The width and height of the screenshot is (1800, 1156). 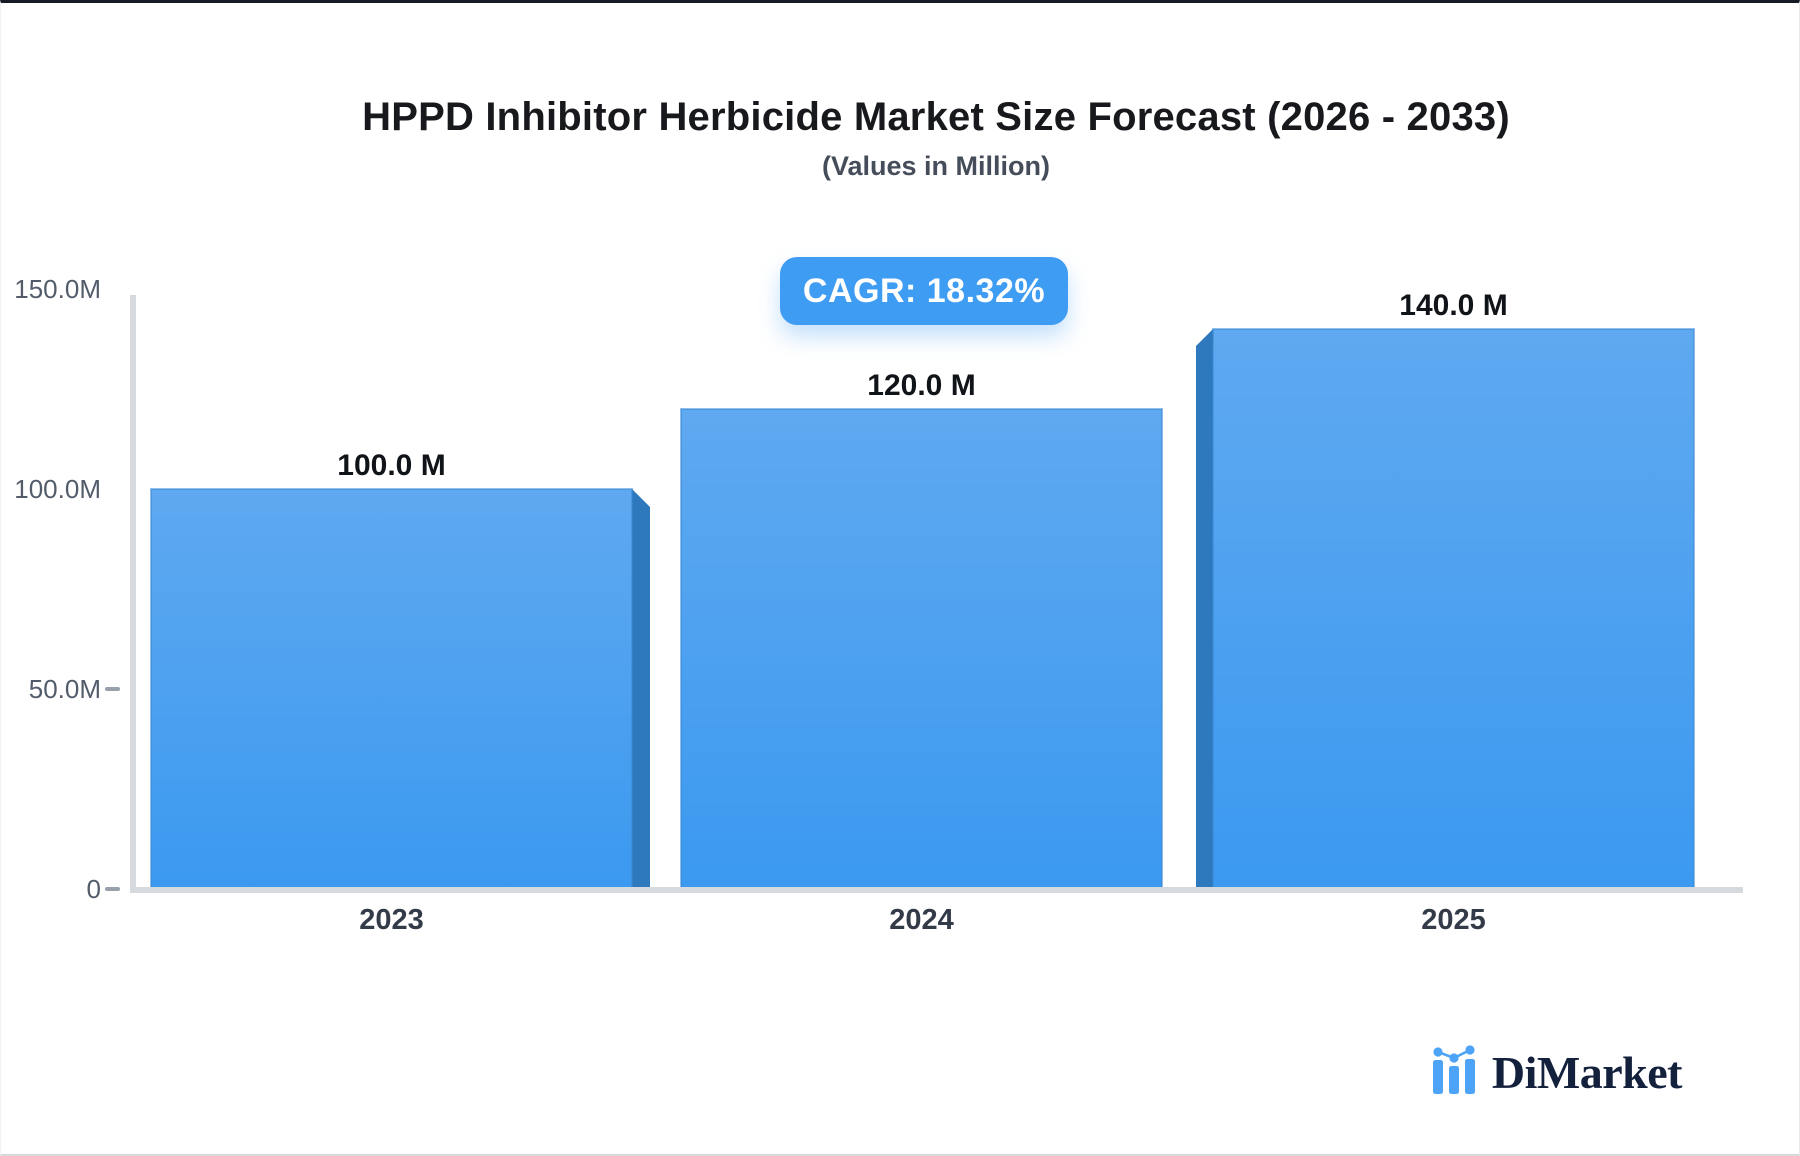 I want to click on y-axis-label-50.0M: 50.0M, so click(x=65, y=689).